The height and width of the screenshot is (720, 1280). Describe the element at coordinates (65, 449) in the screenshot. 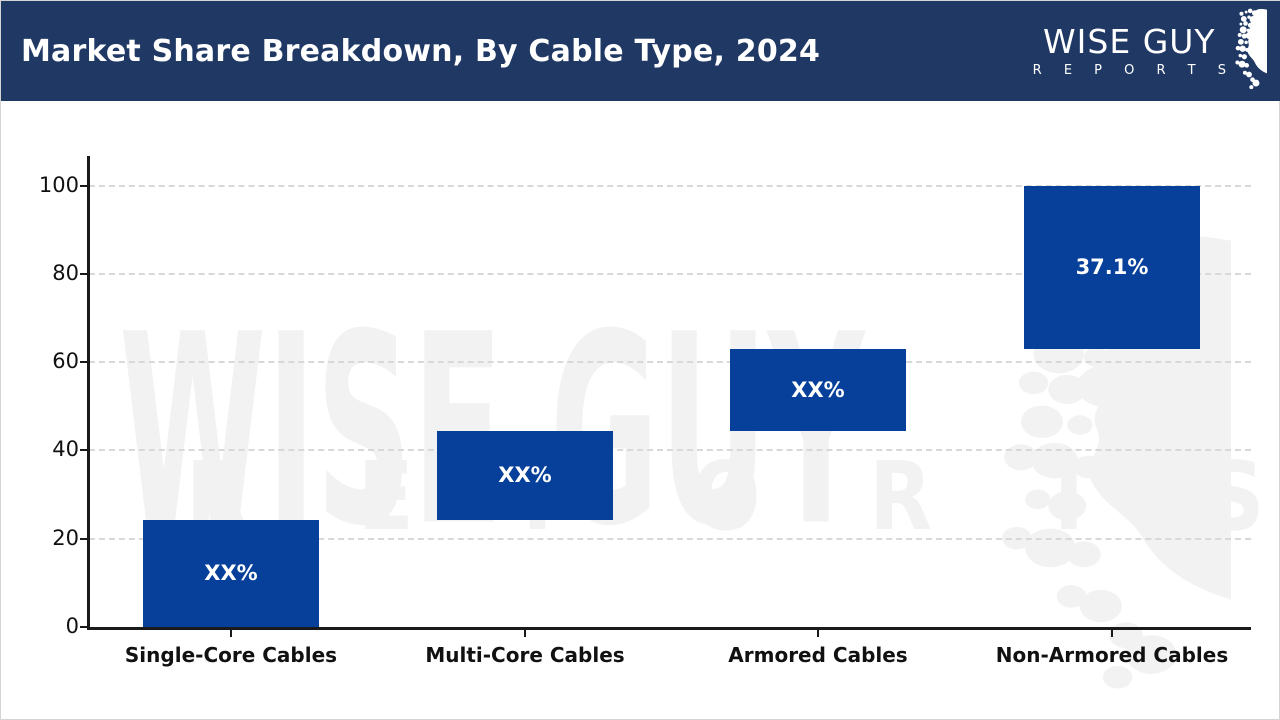

I see `y-tick-label: 40` at that location.